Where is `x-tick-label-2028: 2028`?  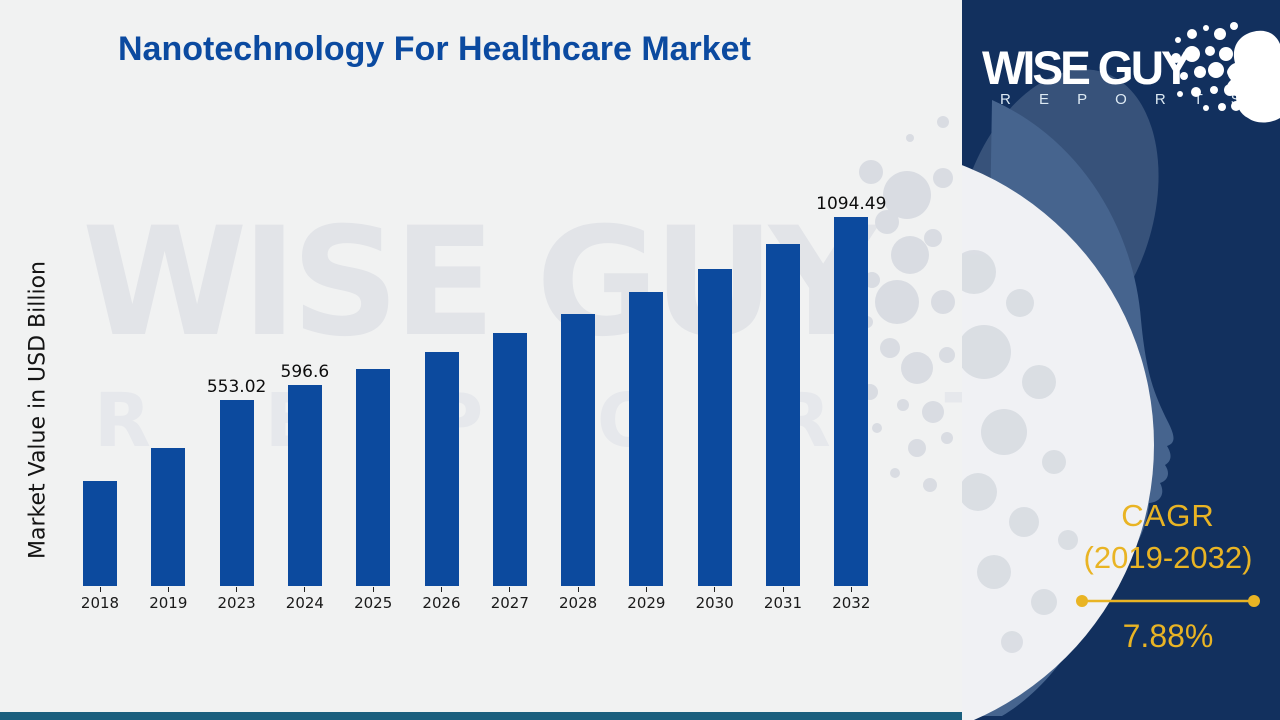 x-tick-label-2028: 2028 is located at coordinates (578, 603).